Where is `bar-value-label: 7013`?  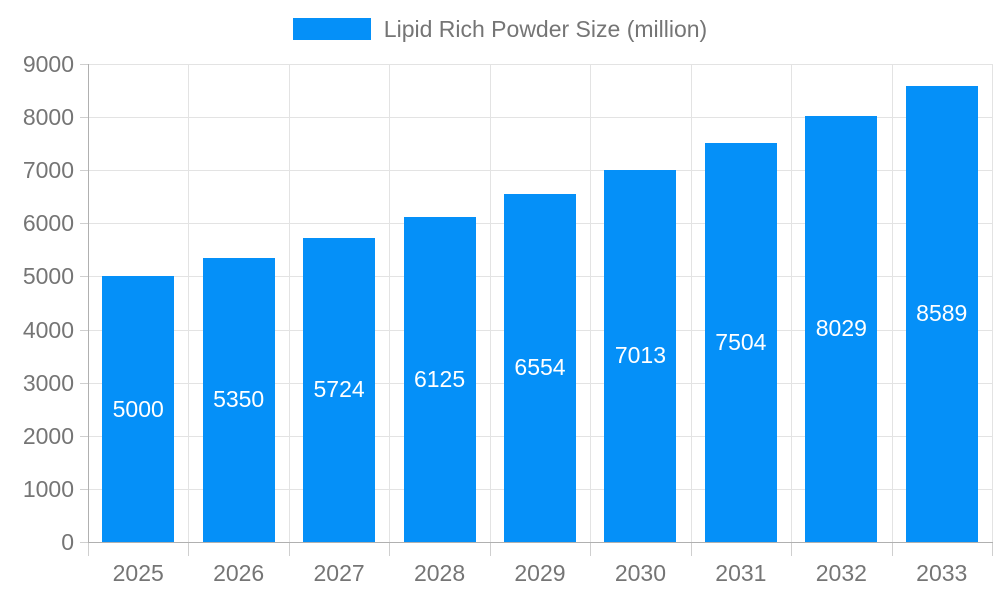
bar-value-label: 7013 is located at coordinates (640, 355).